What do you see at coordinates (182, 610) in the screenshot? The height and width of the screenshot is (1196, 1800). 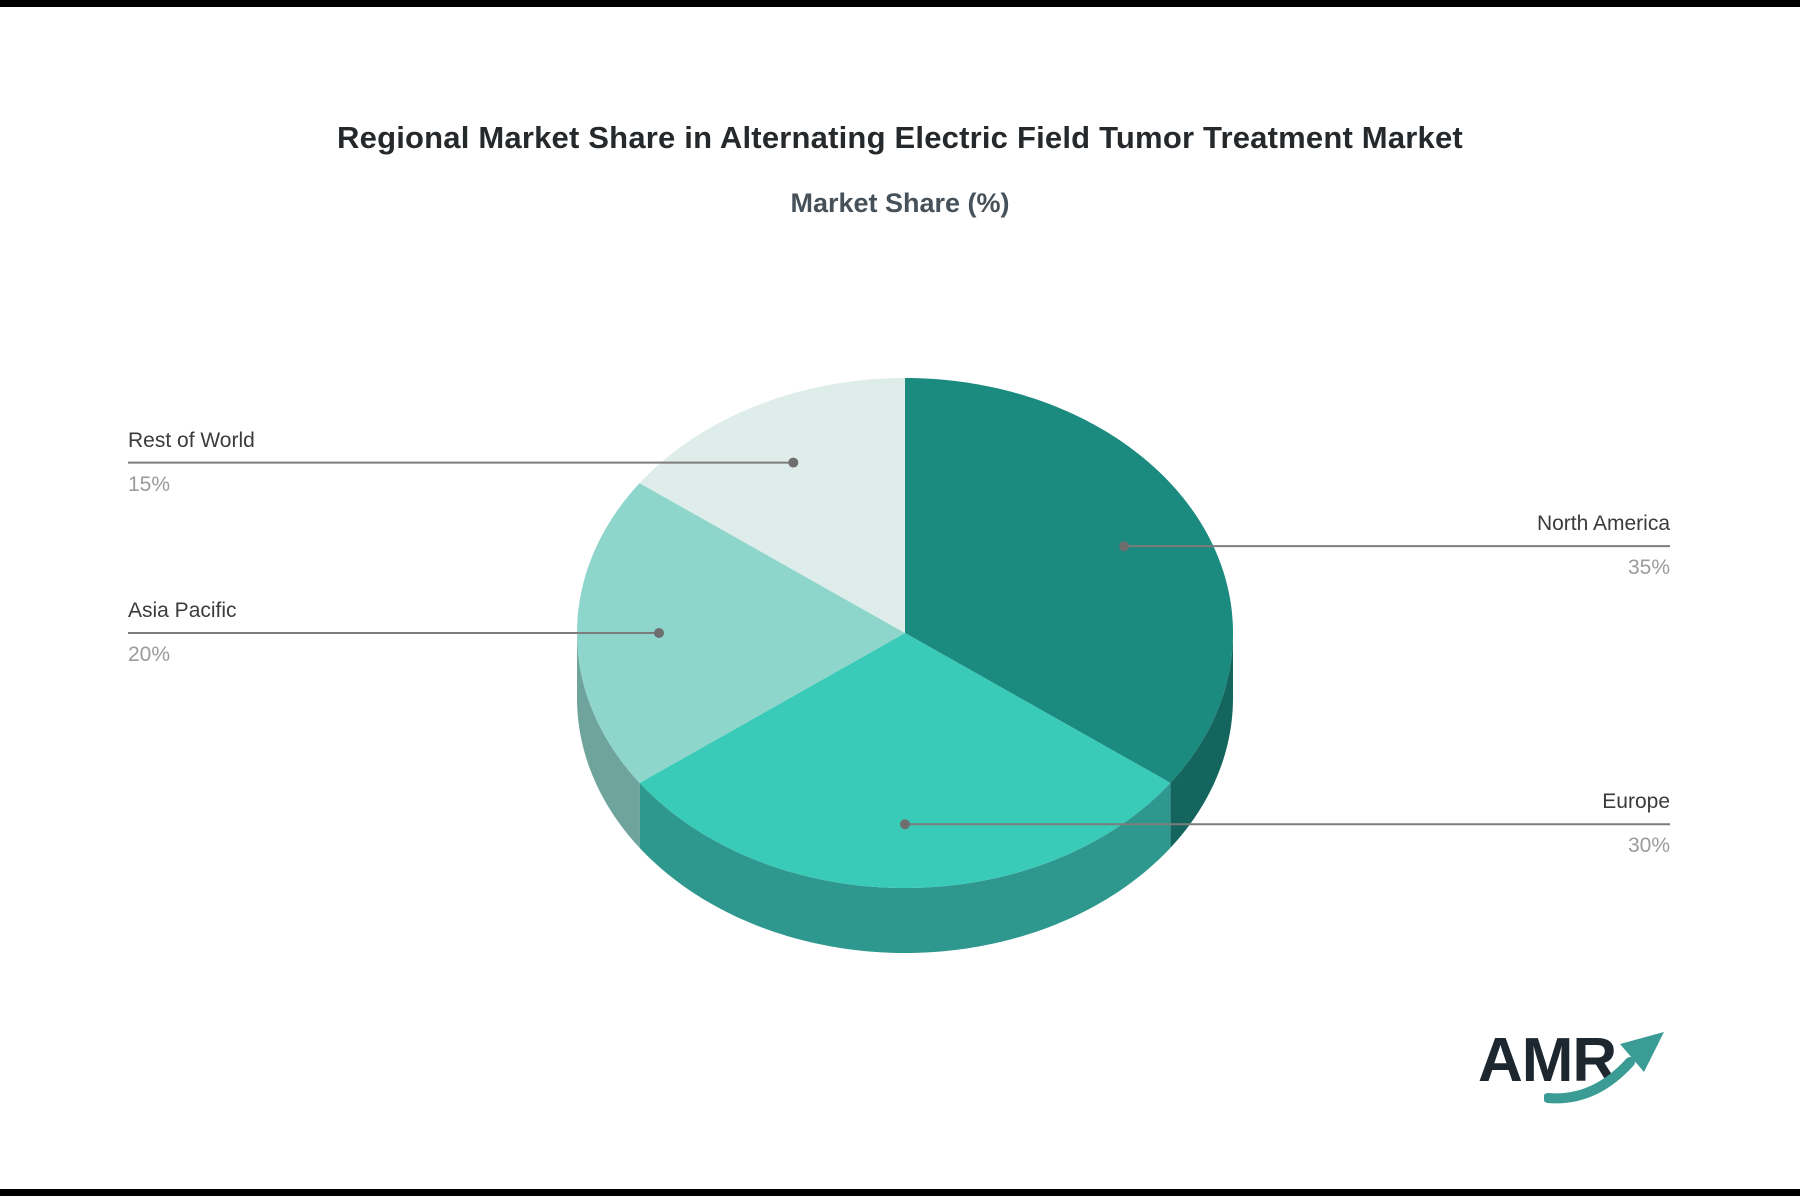 I see `slice-label-asia-pacific: Asia Pacific` at bounding box center [182, 610].